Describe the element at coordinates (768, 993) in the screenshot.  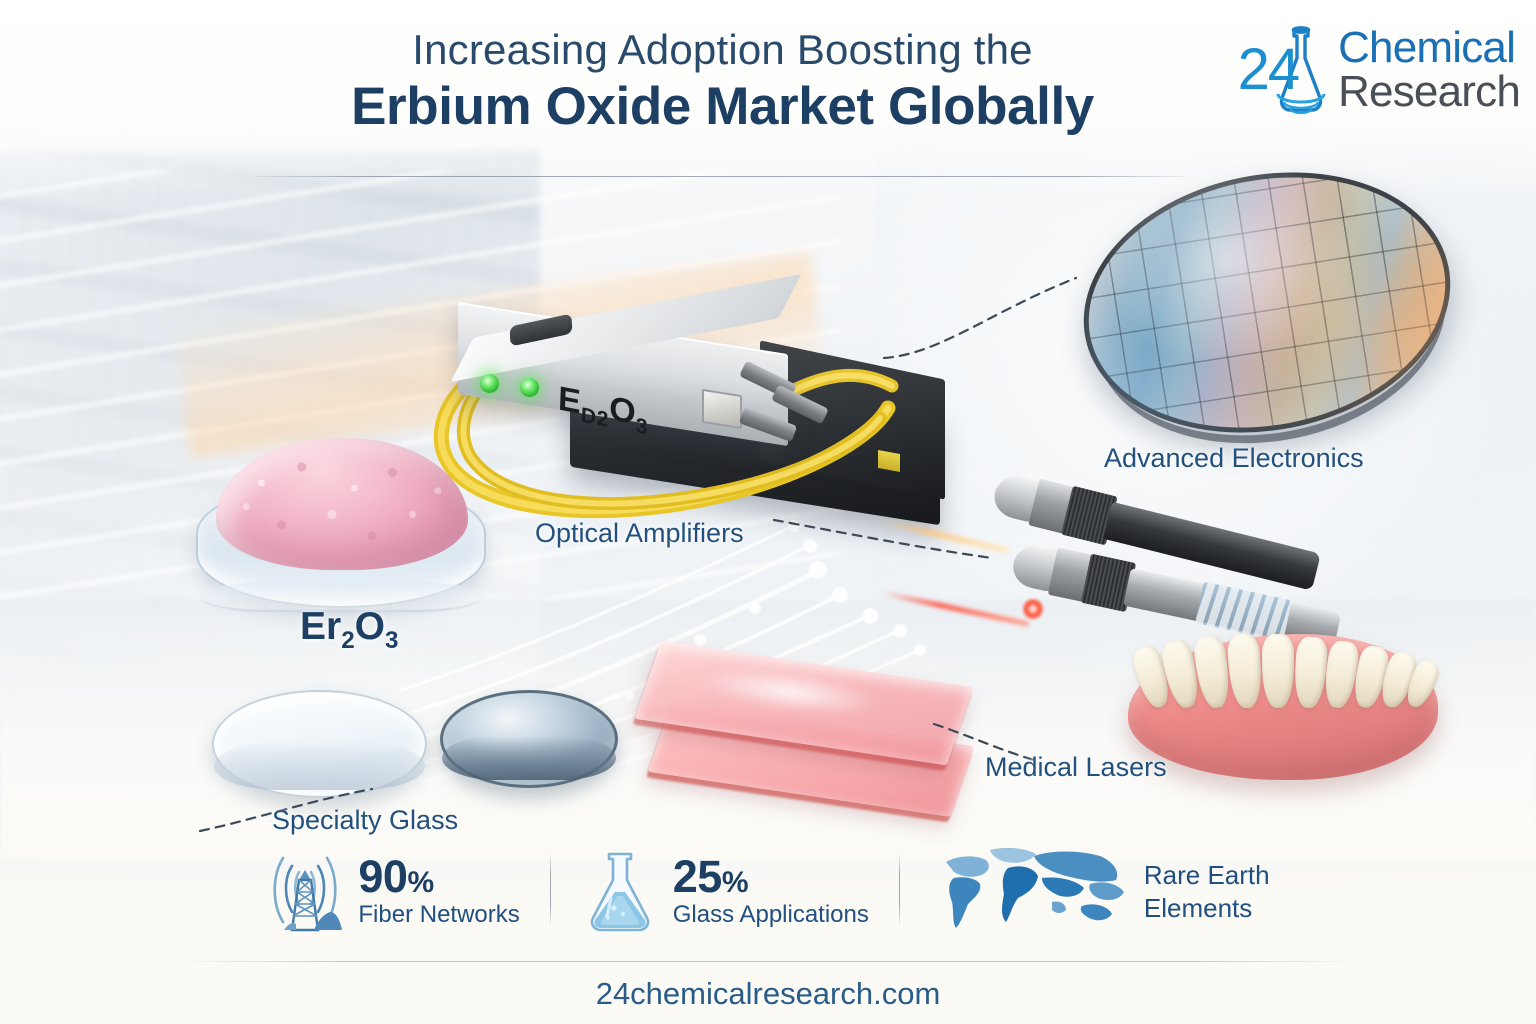
I see `footer-website-url: 24chemicalresearch.com` at that location.